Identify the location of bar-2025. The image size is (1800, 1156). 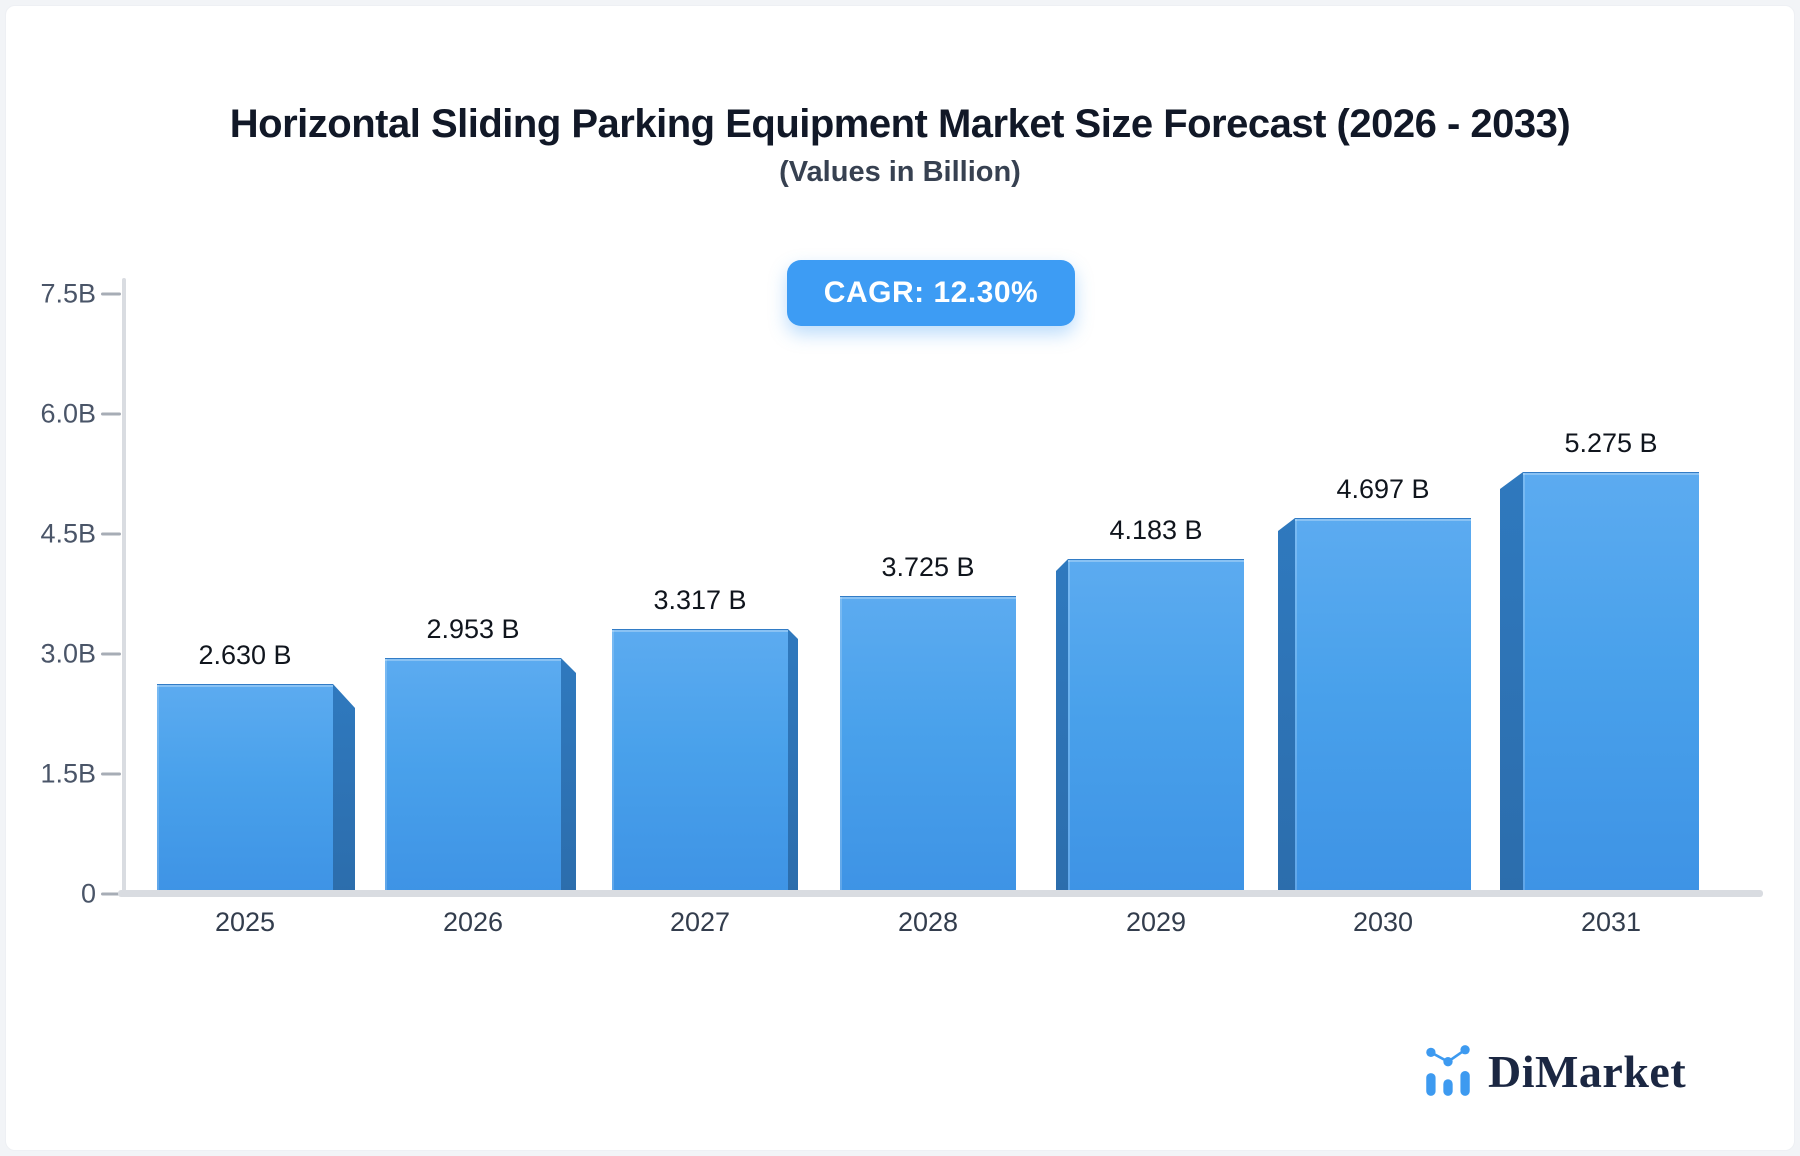
(245, 789).